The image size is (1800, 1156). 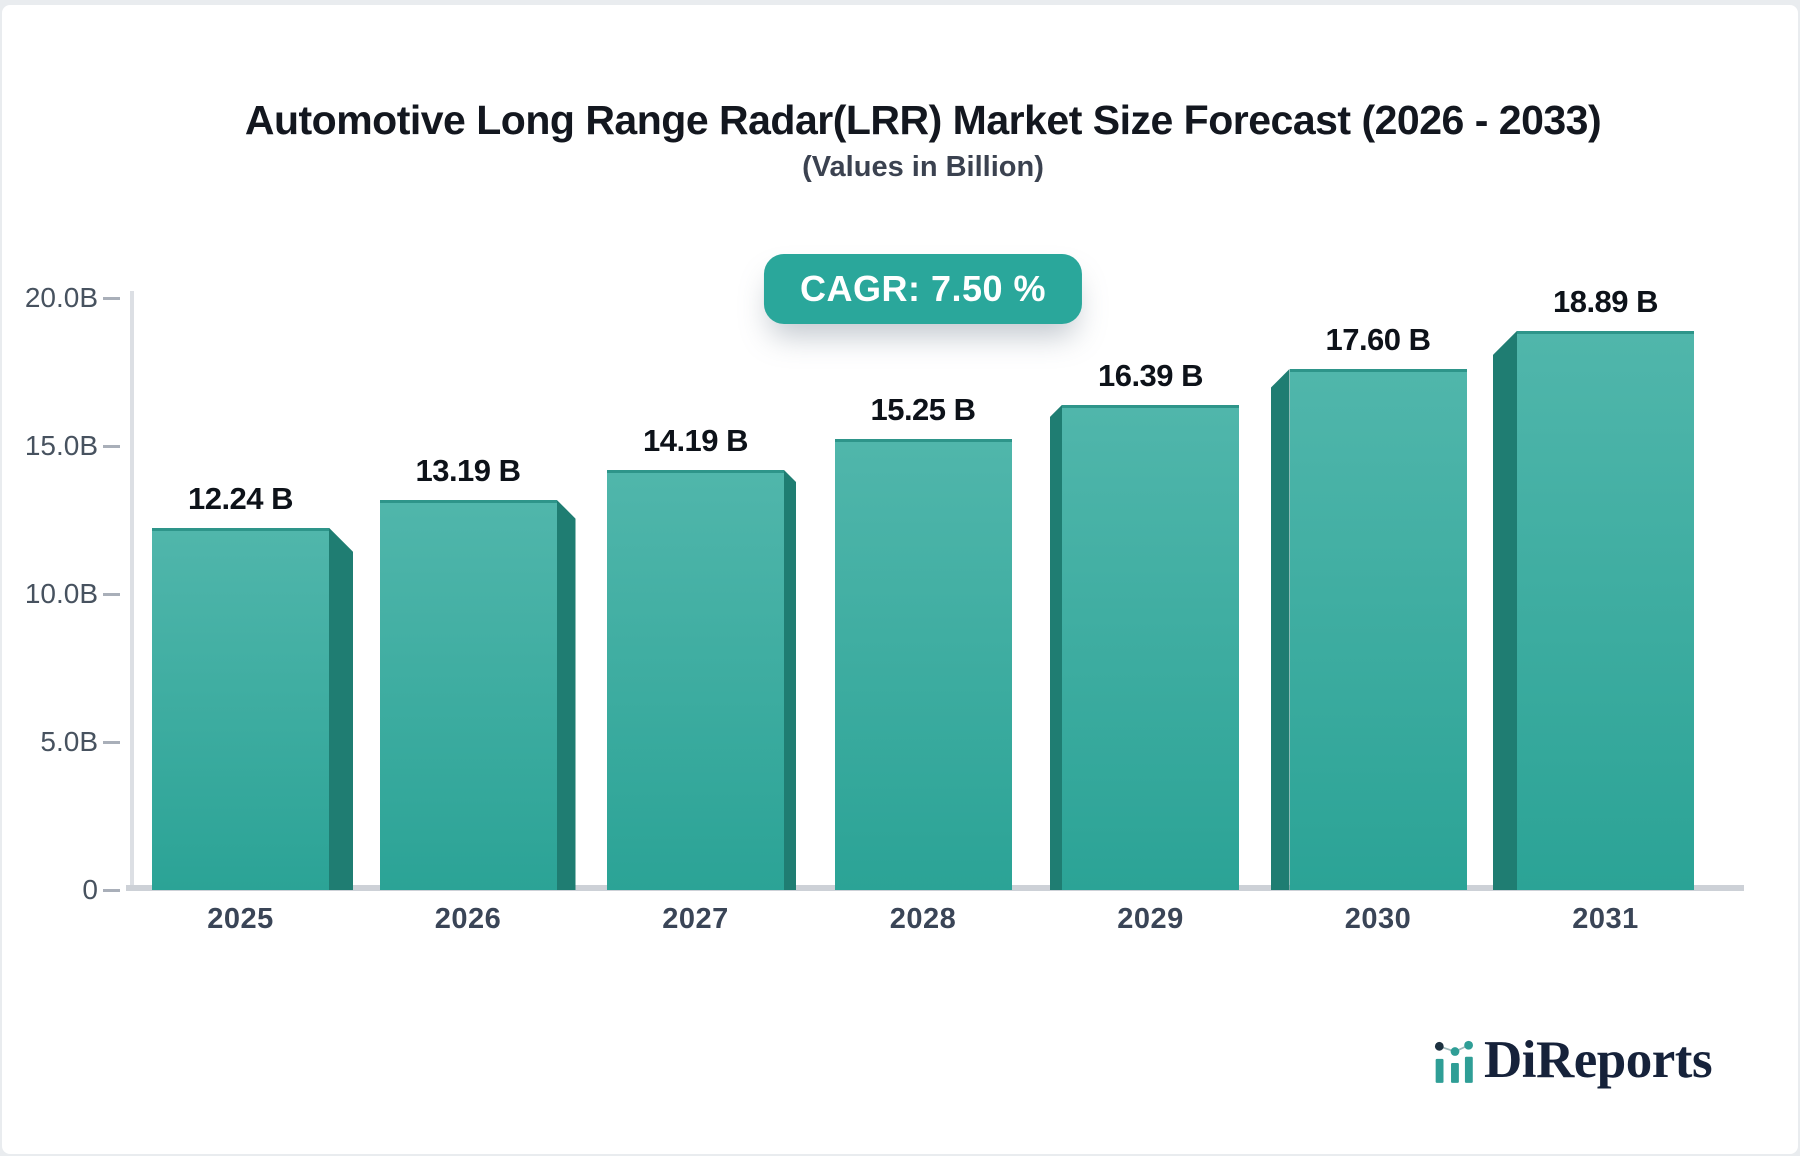 What do you see at coordinates (1453, 1061) in the screenshot?
I see `mini-bar-chart-icon` at bounding box center [1453, 1061].